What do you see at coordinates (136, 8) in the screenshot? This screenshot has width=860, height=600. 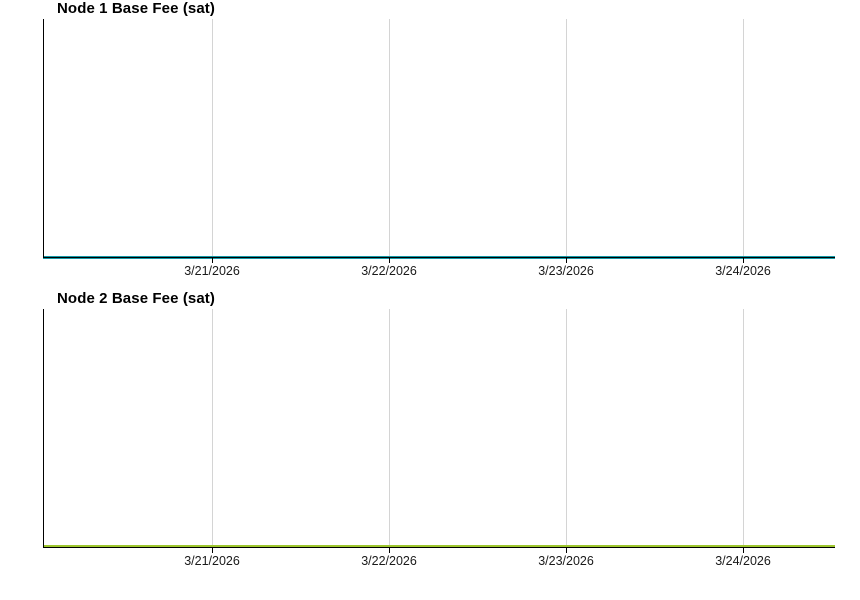 I see `chart-title: Node 1 Base Fee (sat)` at bounding box center [136, 8].